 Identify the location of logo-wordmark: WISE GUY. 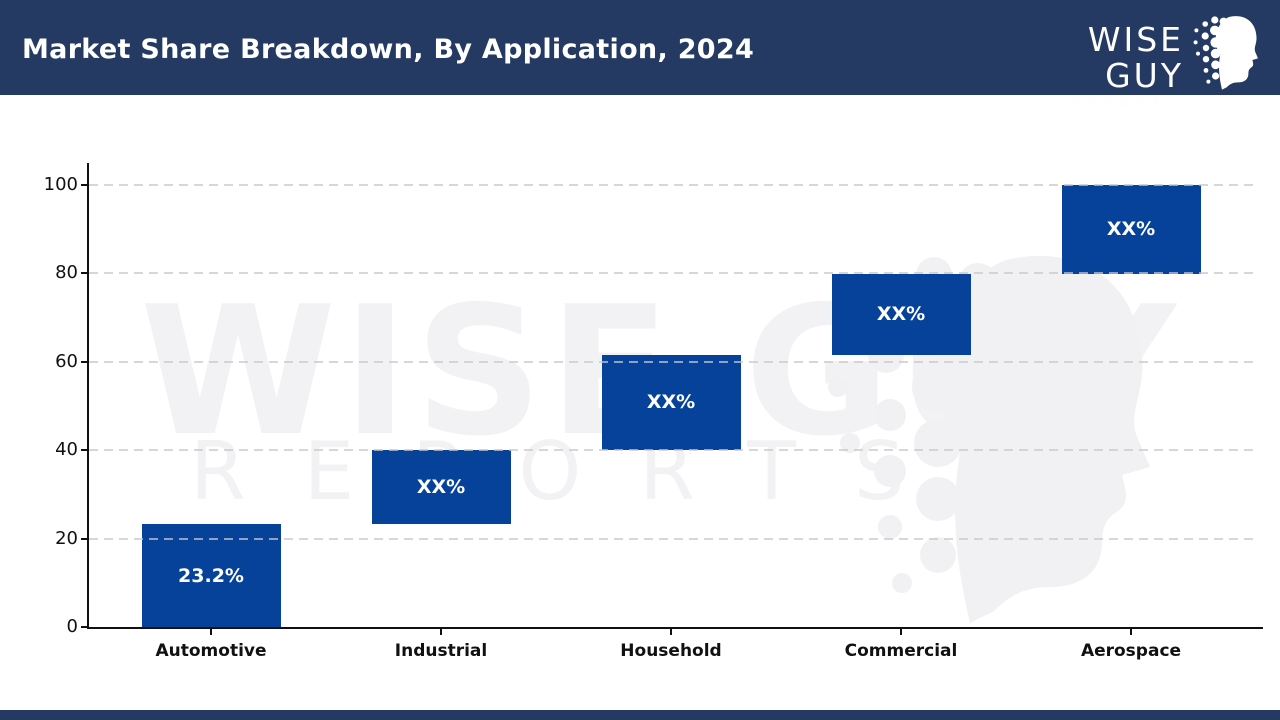
(1135, 57).